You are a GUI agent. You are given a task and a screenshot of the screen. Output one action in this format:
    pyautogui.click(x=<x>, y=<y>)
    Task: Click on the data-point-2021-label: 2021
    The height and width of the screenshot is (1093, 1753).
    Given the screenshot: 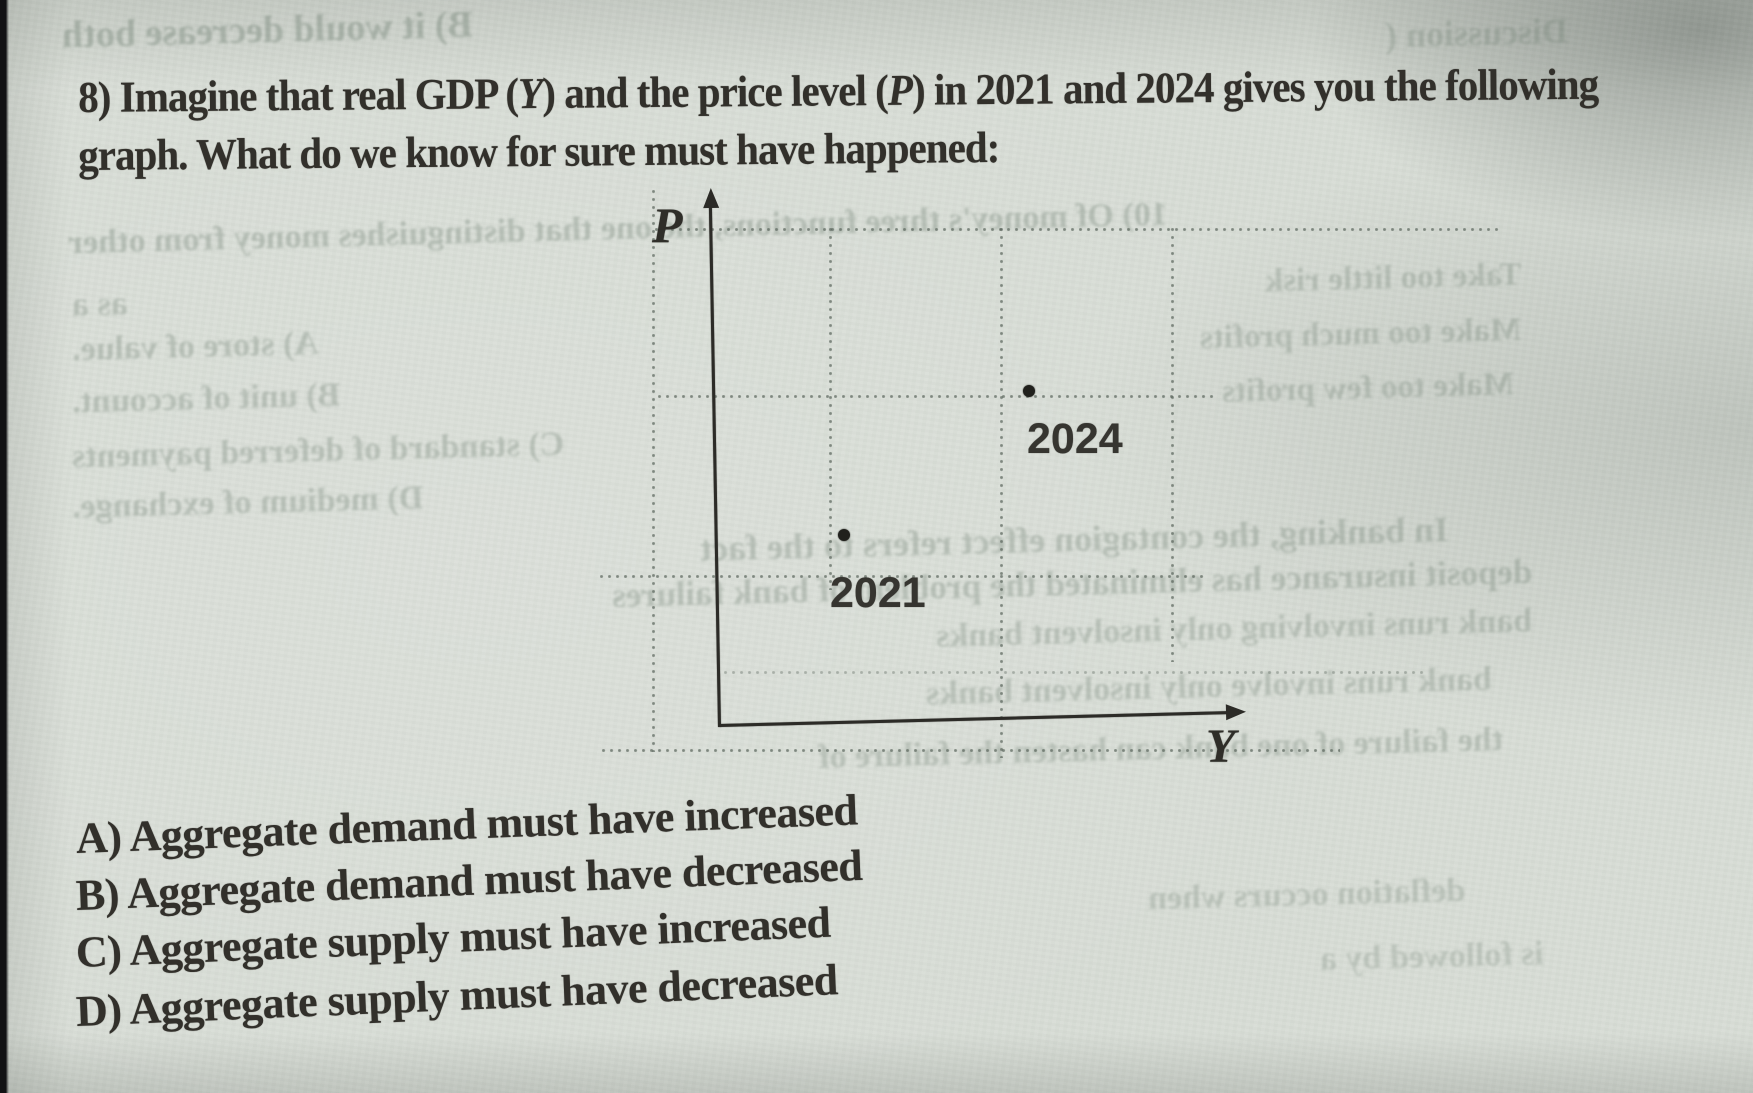 What is the action you would take?
    pyautogui.click(x=878, y=593)
    